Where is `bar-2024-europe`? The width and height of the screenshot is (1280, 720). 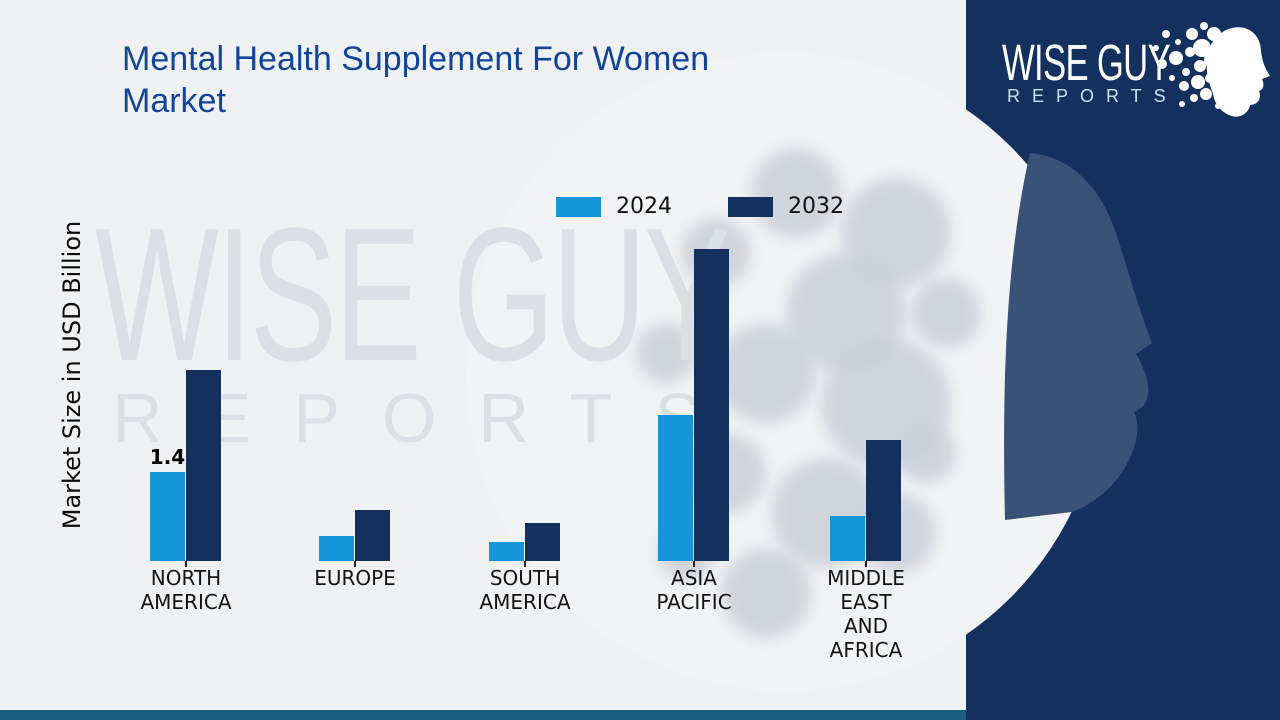 bar-2024-europe is located at coordinates (336, 548).